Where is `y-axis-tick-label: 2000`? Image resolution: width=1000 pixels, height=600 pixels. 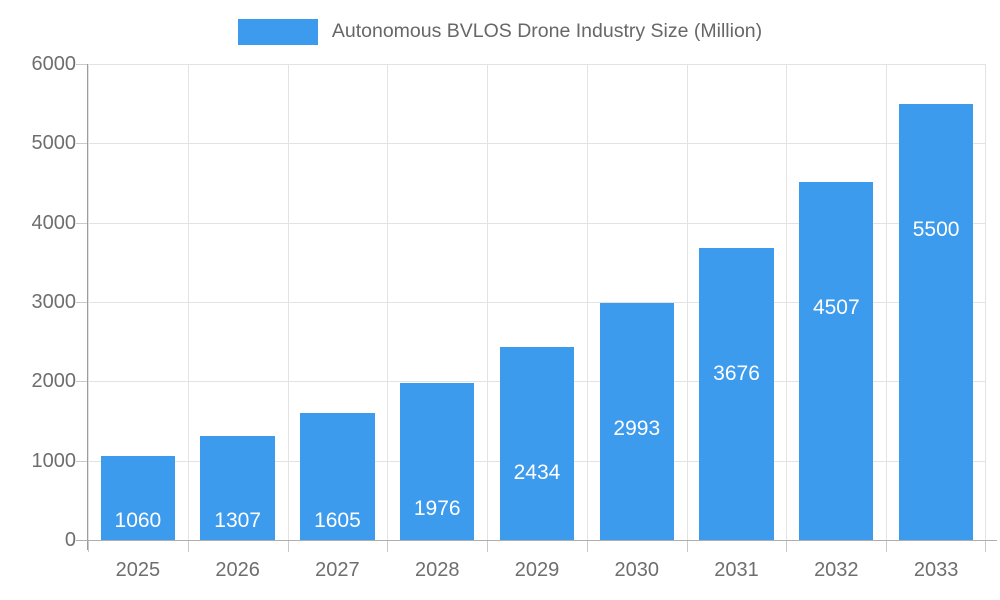
y-axis-tick-label: 2000 is located at coordinates (54, 381).